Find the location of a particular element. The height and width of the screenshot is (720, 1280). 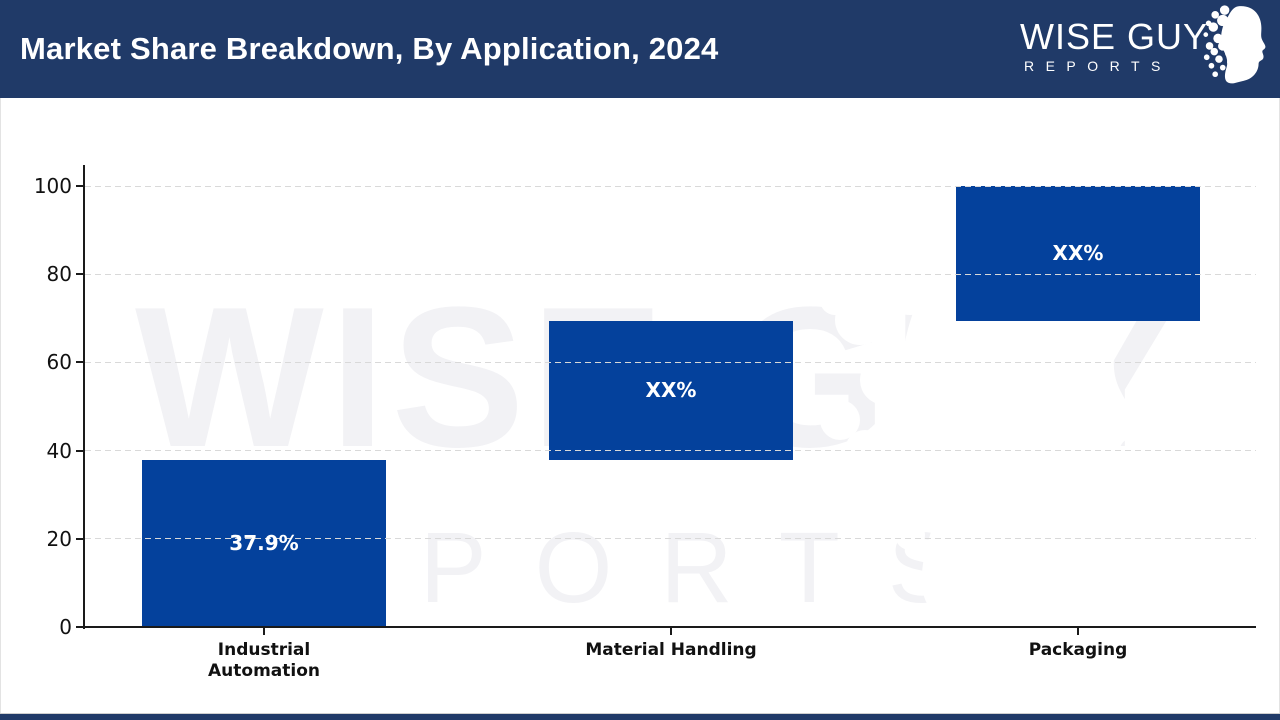

x-axis-line is located at coordinates (669, 627).